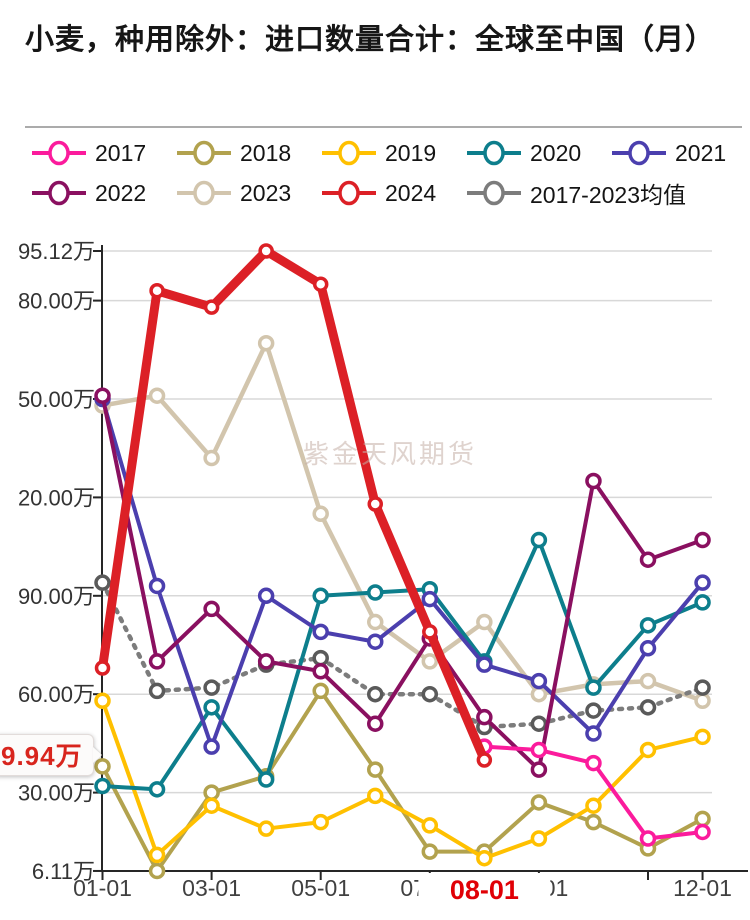 The image size is (750, 920). What do you see at coordinates (56, 793) in the screenshot?
I see `y-tick-label: 30.00万` at bounding box center [56, 793].